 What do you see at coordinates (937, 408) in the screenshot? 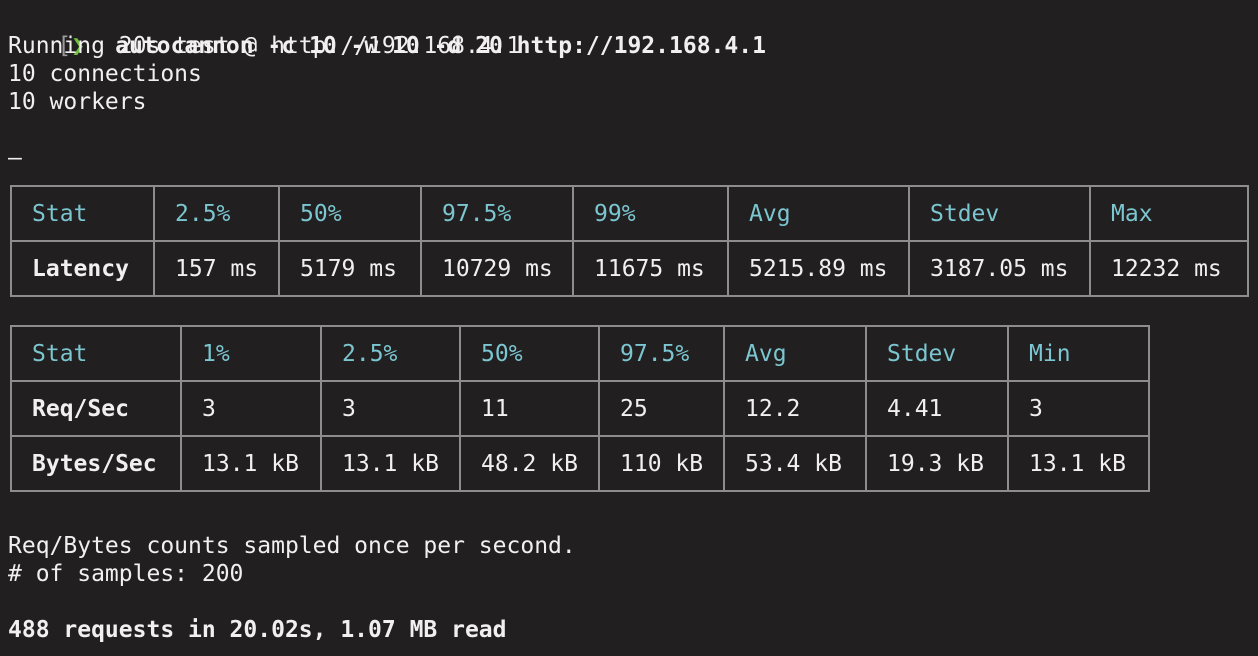
I see `reqsec-value-stdev: 4.41` at bounding box center [937, 408].